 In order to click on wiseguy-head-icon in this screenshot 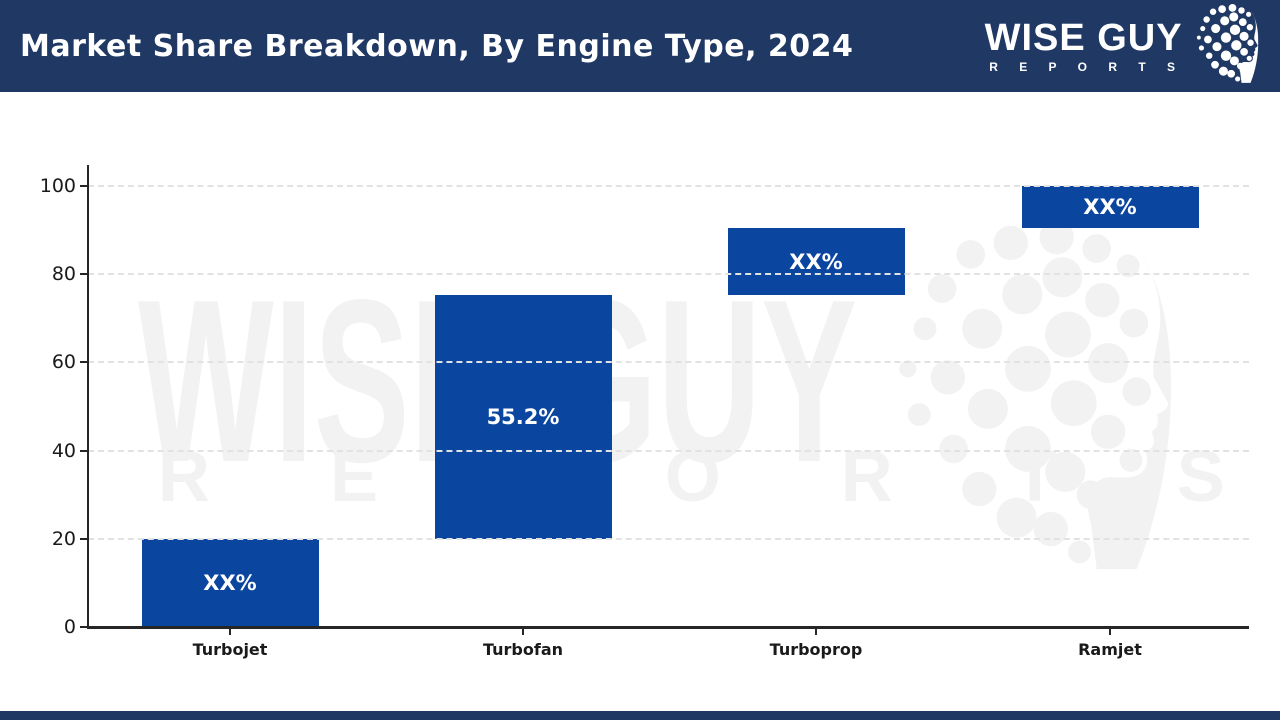, I will do `click(1226, 46)`.